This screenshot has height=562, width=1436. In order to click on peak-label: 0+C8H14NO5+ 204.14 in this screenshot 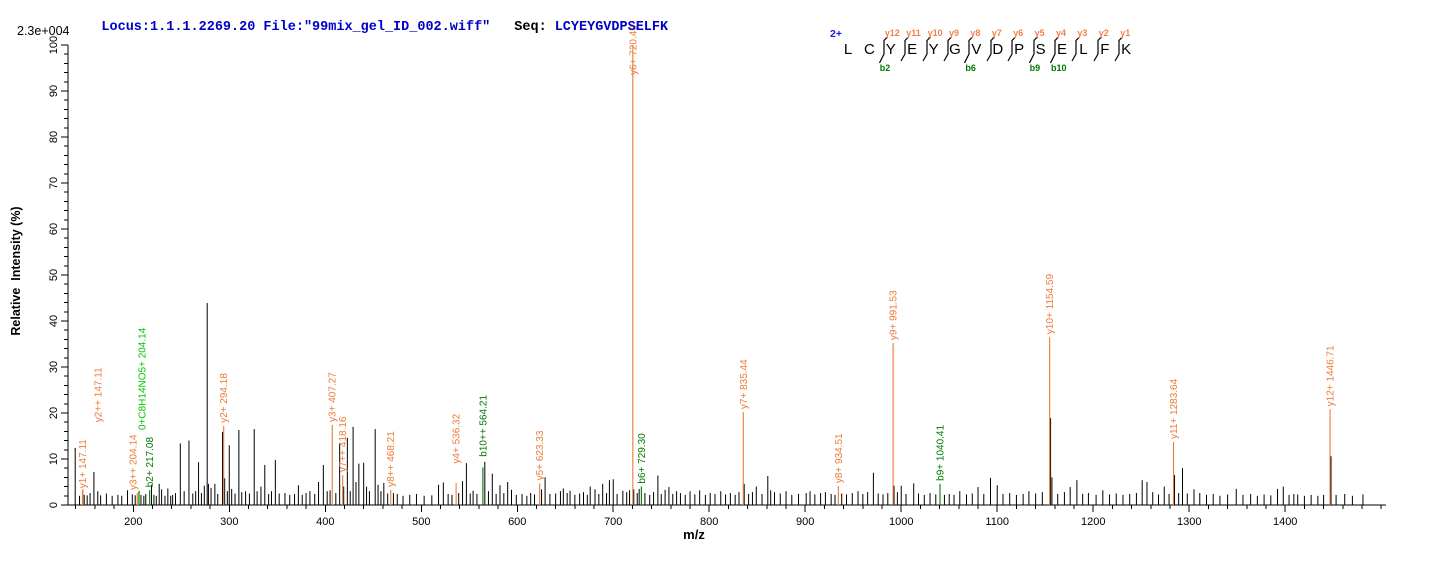, I will do `click(143, 378)`.